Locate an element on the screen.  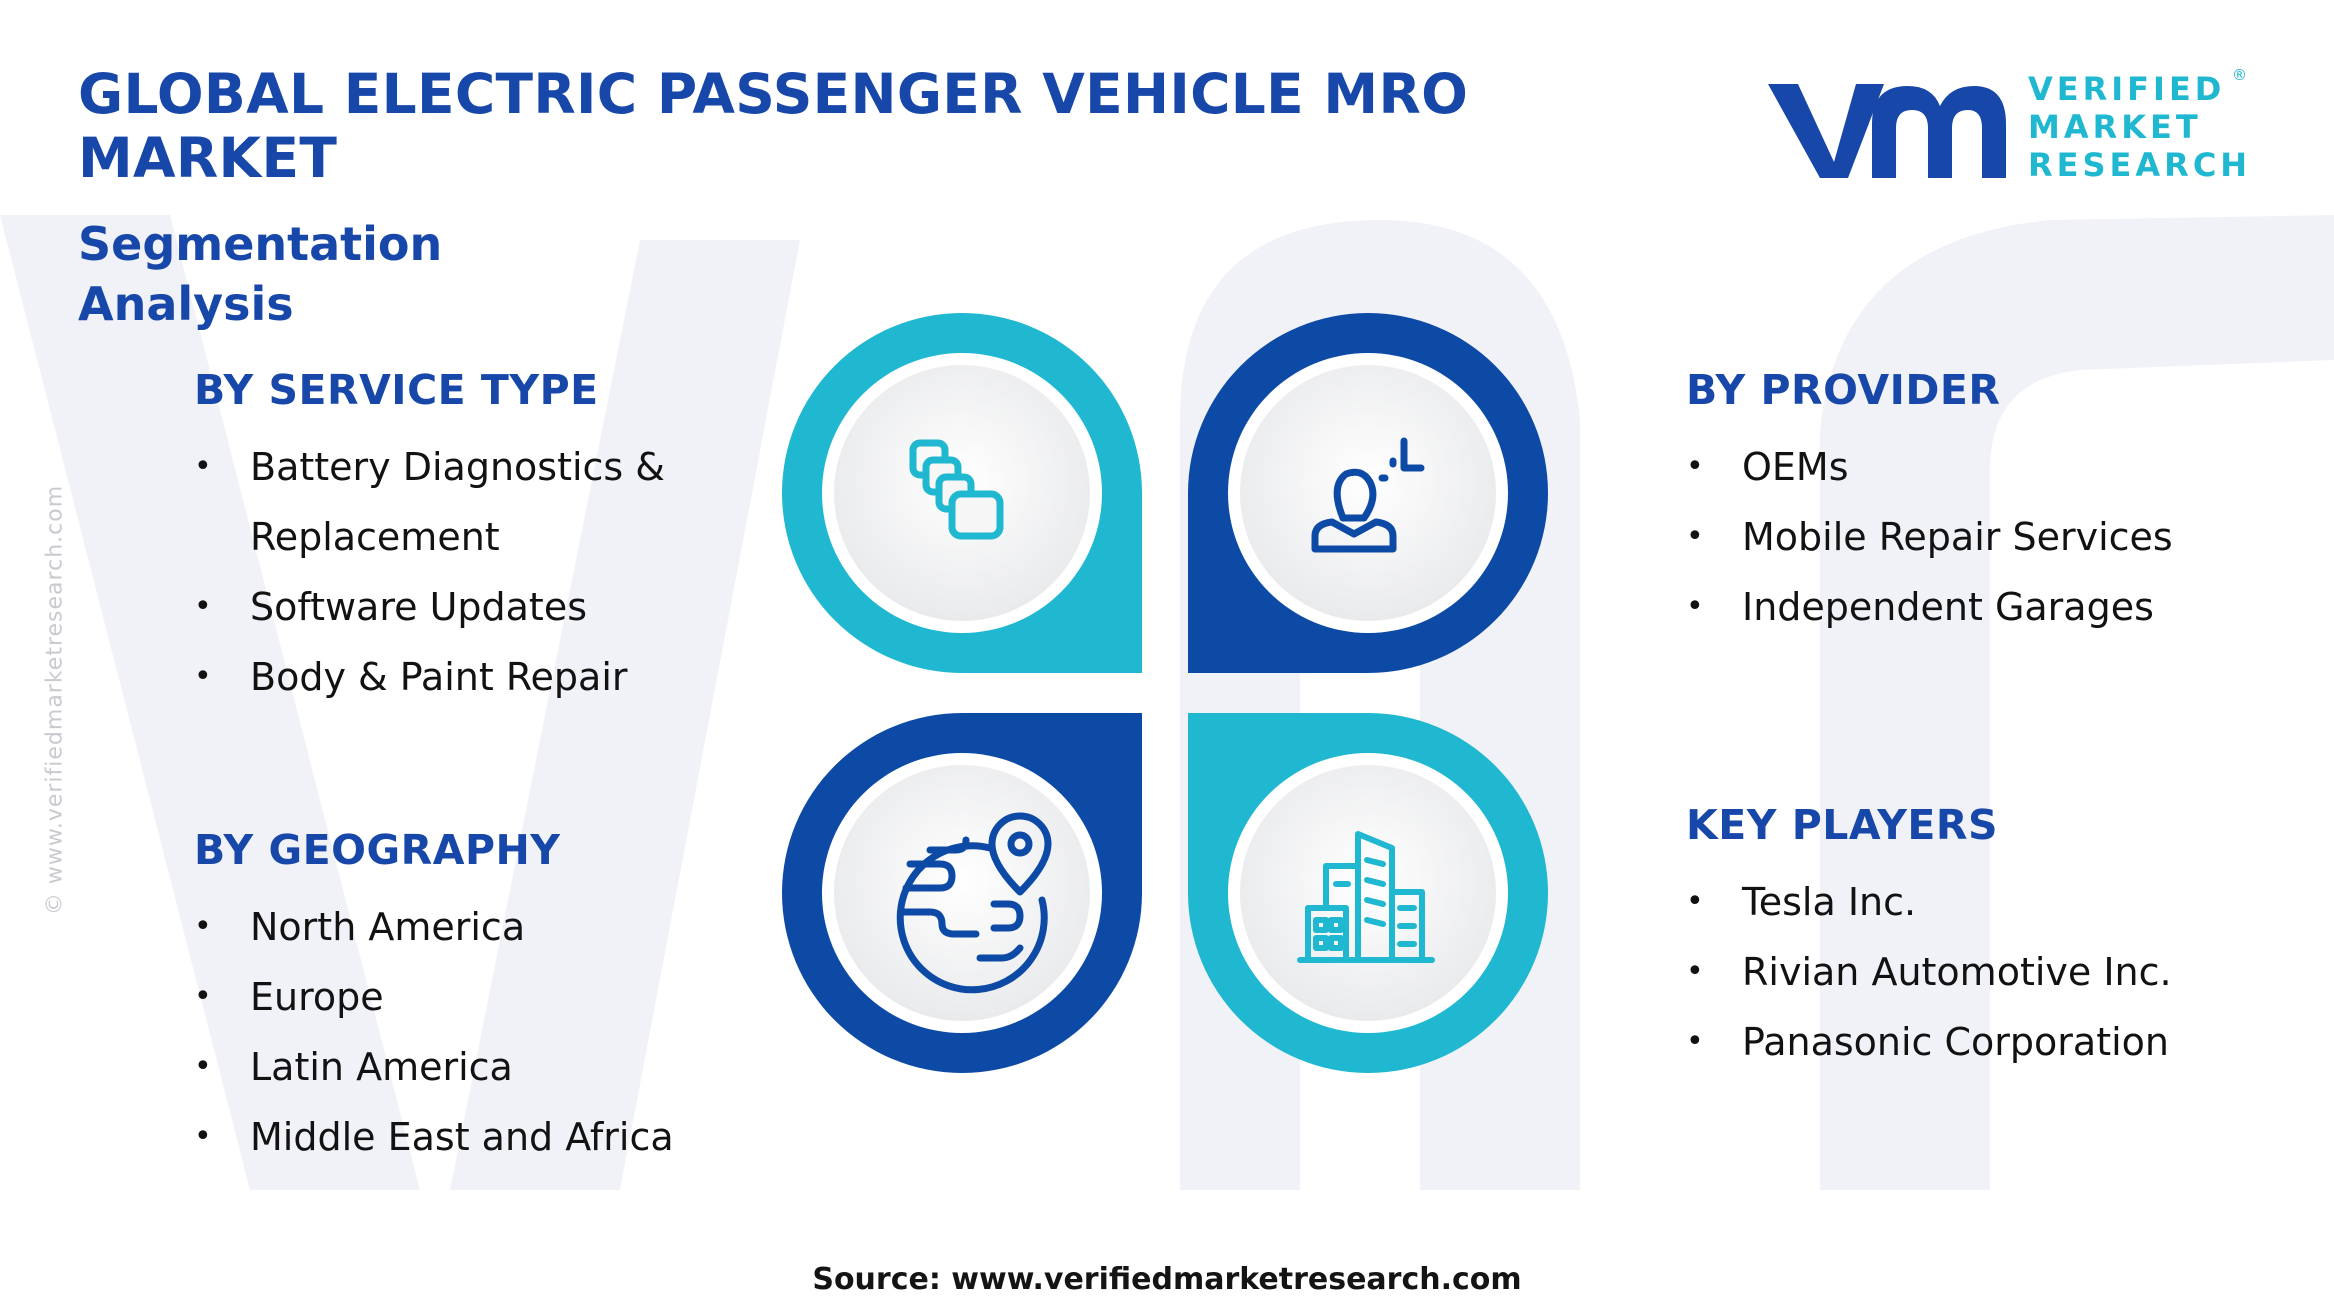
list-item: Europe is located at coordinates (474, 997).